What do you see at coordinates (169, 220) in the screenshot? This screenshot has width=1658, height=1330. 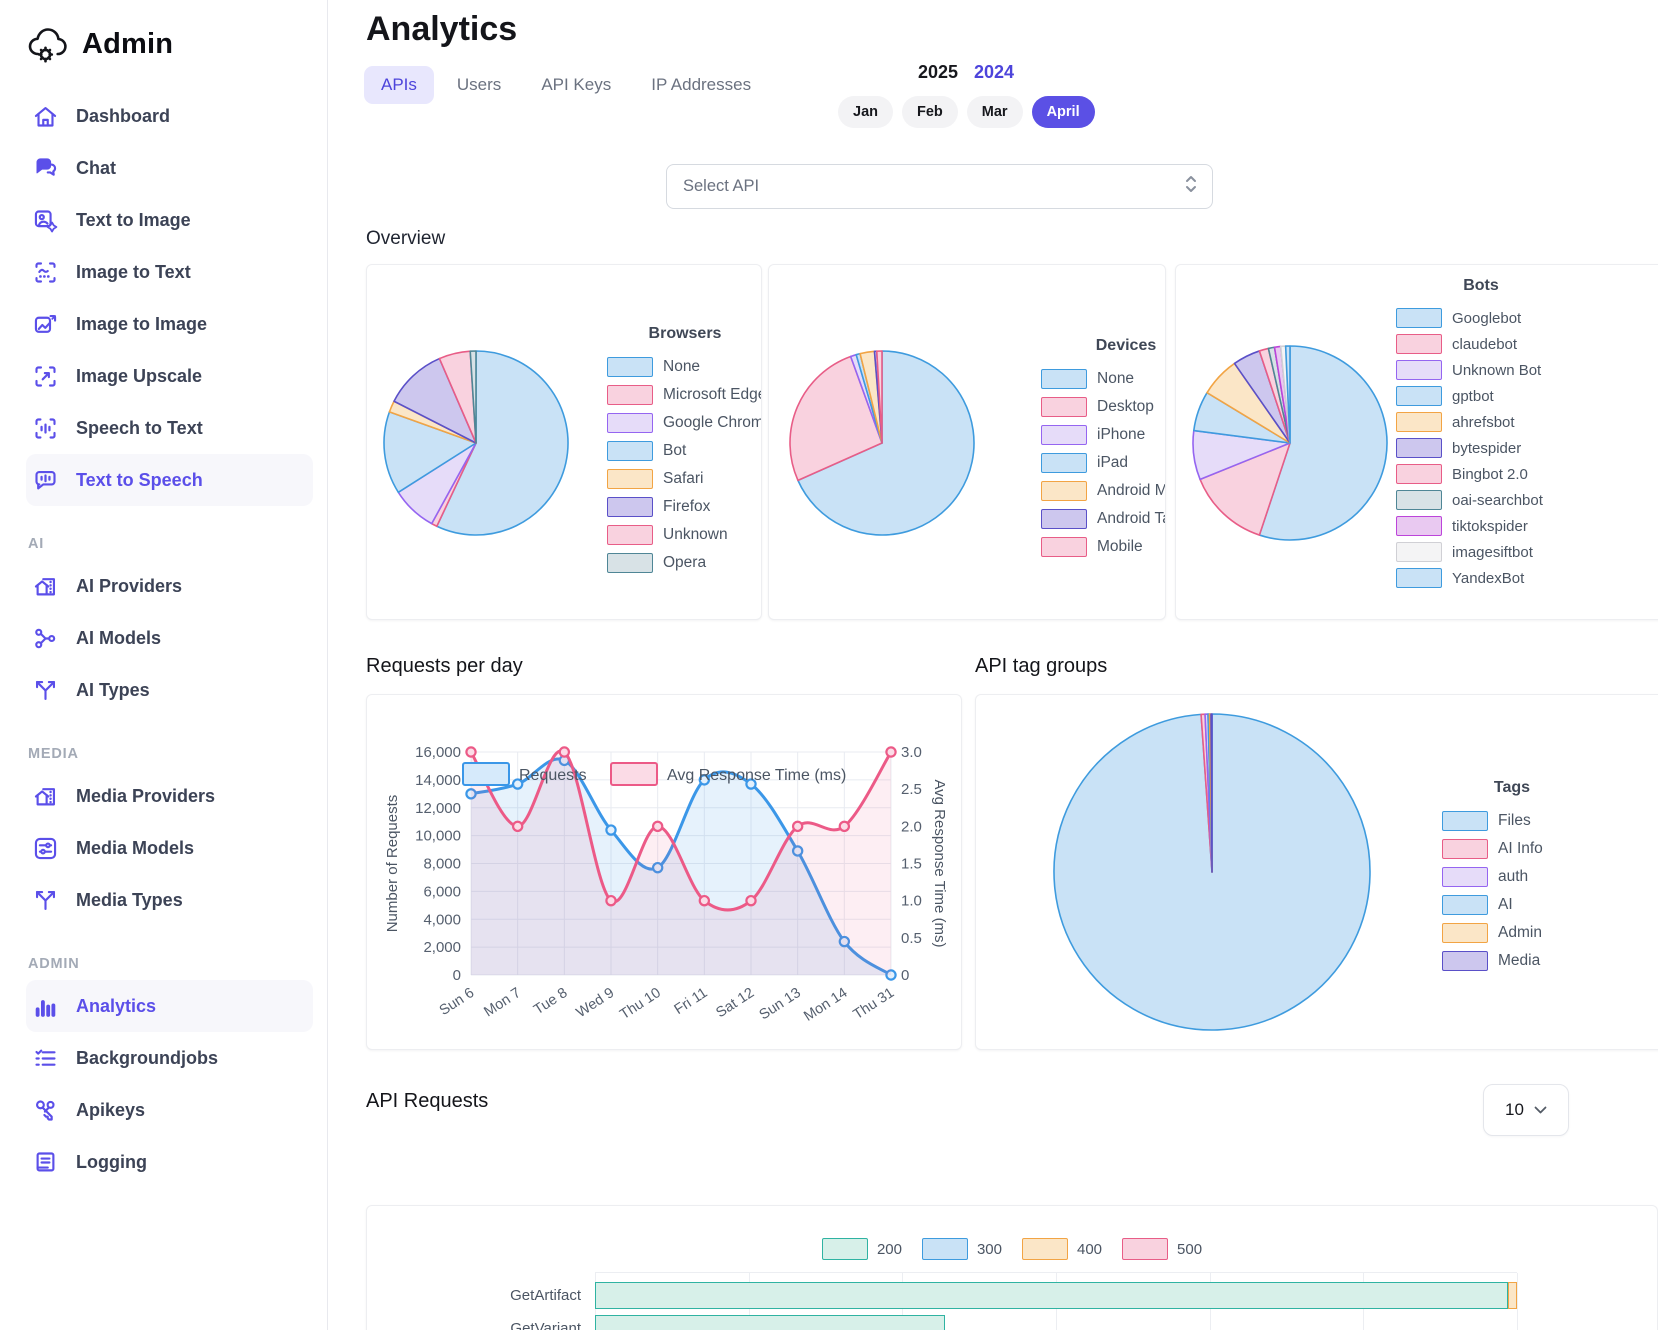 I see `sidebar-item-text-to-image: Text to Image` at bounding box center [169, 220].